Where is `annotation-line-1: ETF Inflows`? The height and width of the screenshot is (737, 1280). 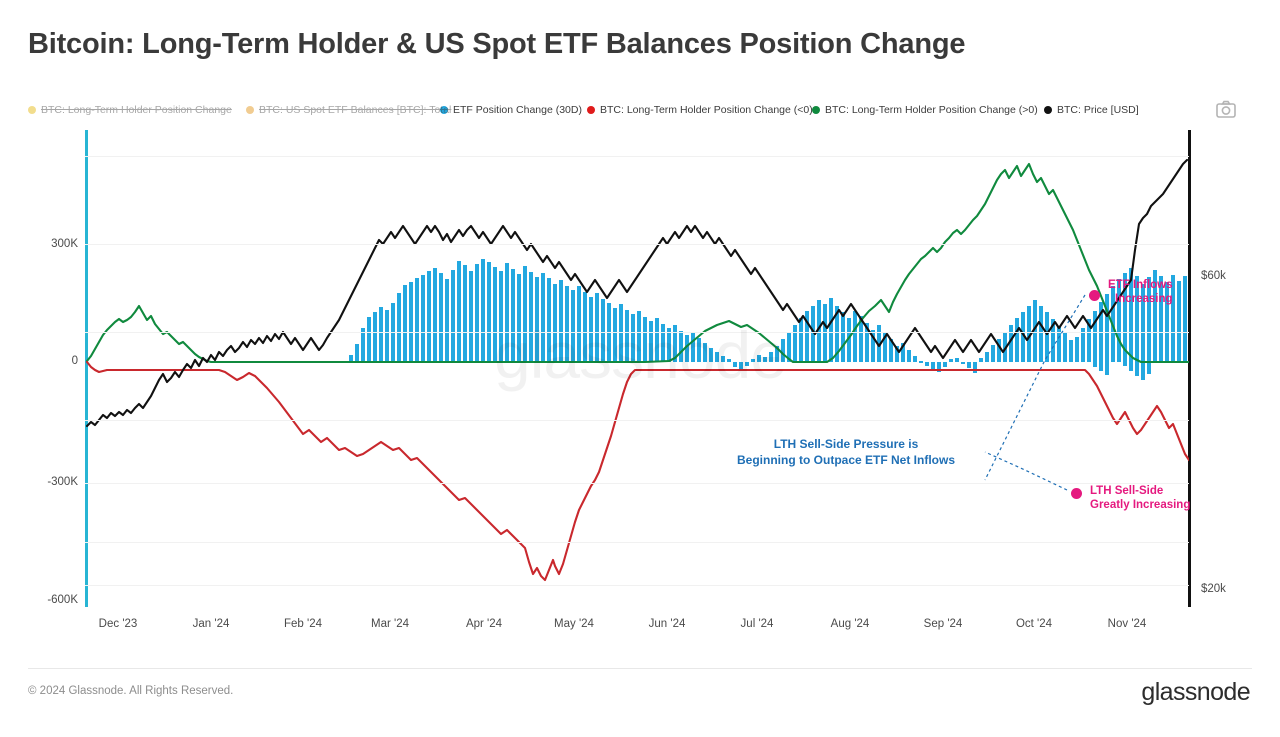 annotation-line-1: ETF Inflows is located at coordinates (1140, 285).